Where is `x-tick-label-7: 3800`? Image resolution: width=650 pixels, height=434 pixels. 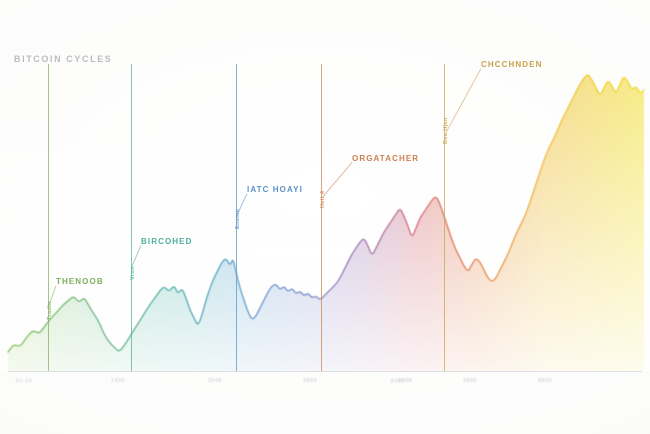
x-tick-label-7: 3800 is located at coordinates (470, 381).